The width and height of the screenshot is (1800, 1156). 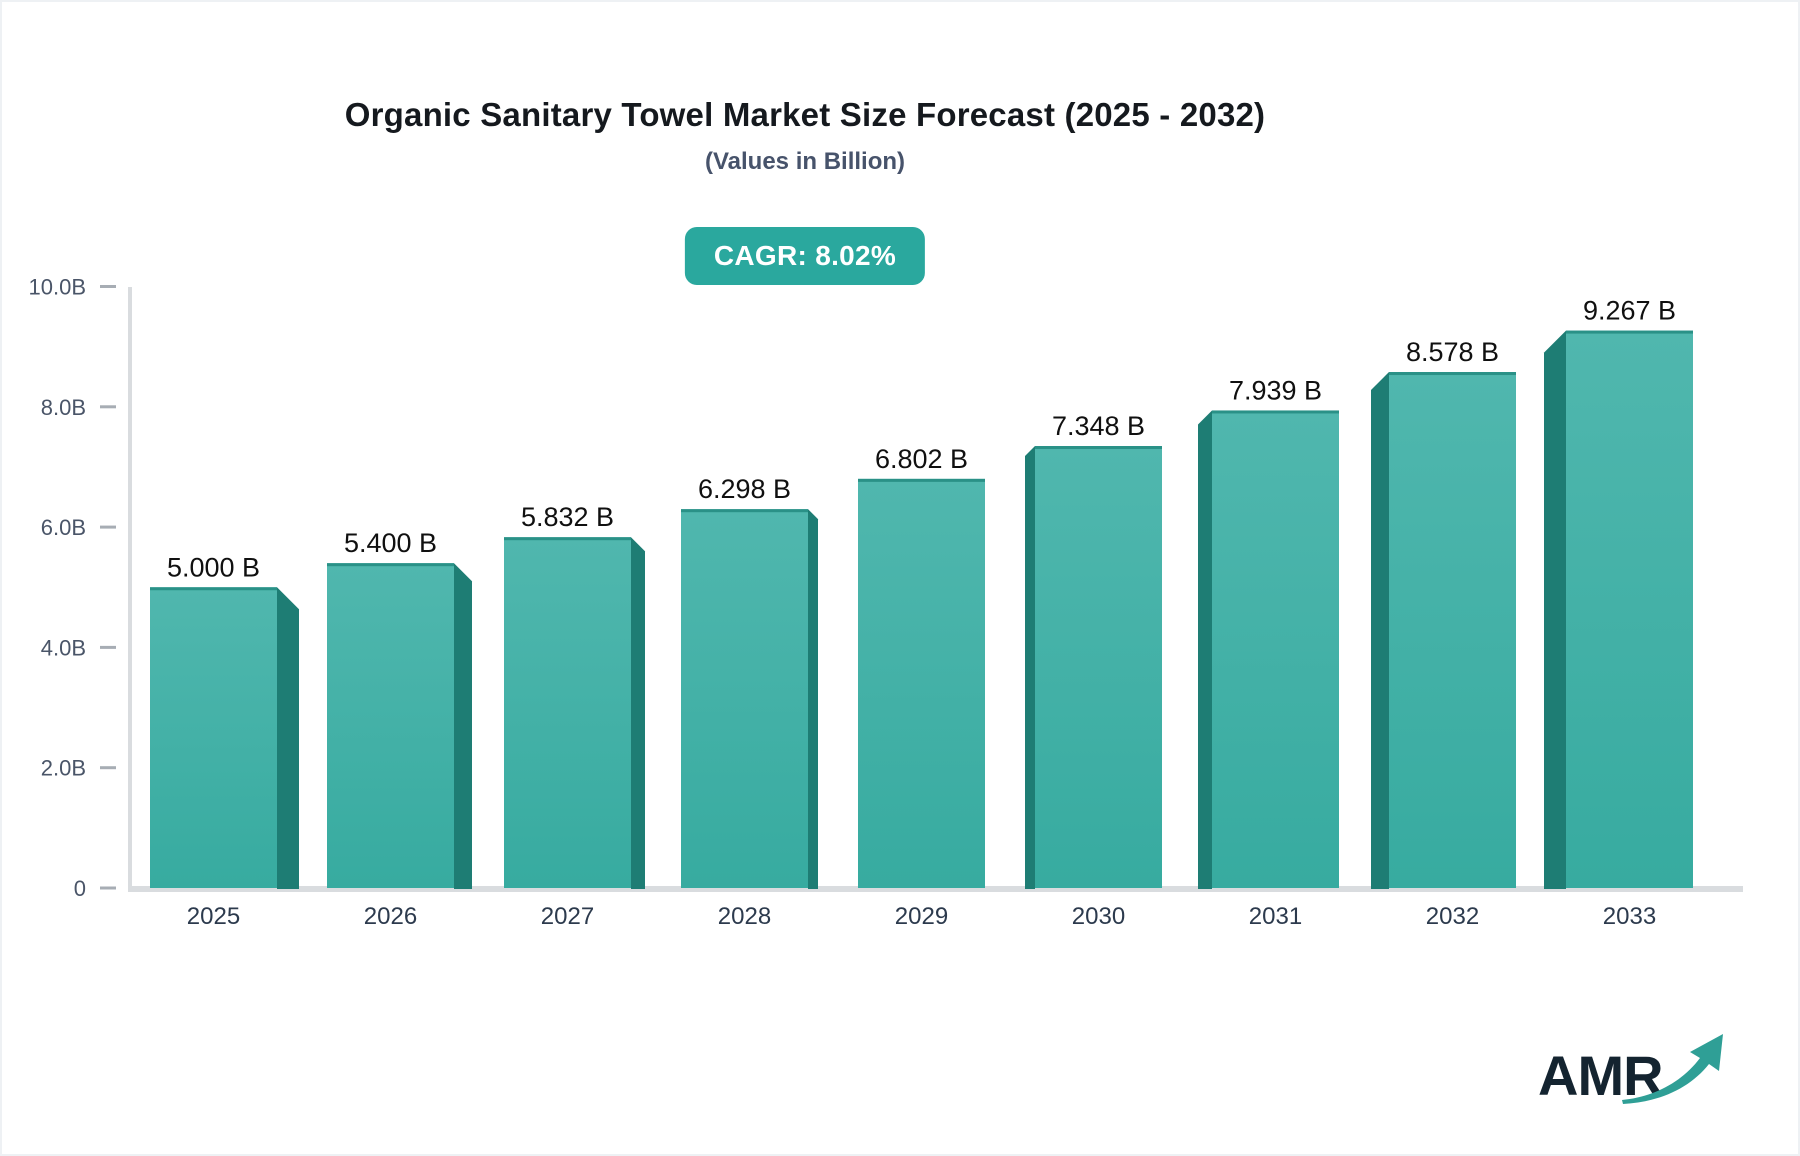 What do you see at coordinates (567, 517) in the screenshot?
I see `bar-value-label: 5.832 B` at bounding box center [567, 517].